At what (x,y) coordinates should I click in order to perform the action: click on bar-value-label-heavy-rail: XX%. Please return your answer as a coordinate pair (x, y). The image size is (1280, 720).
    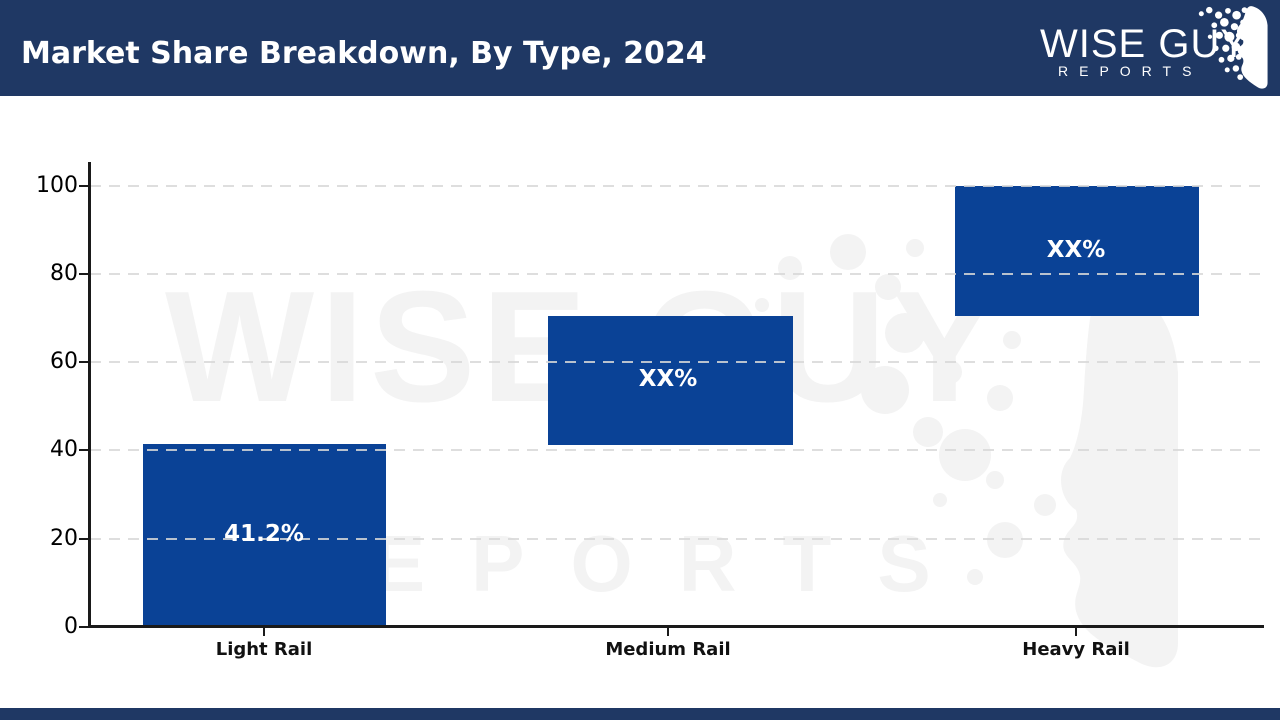
    Looking at the image, I should click on (1076, 250).